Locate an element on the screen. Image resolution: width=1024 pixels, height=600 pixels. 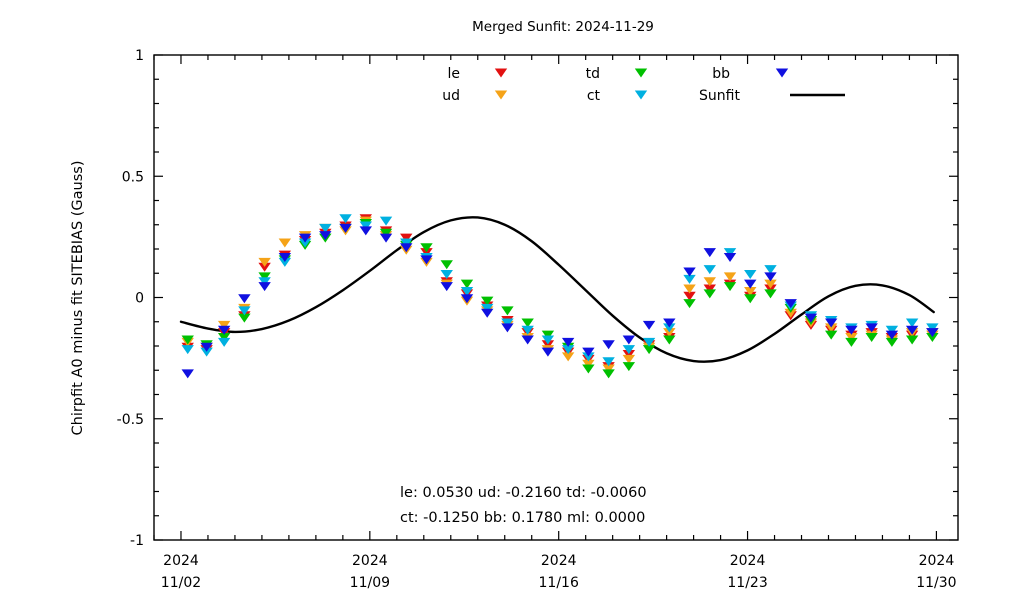
y-axis-label: Chirpfit A0 minus fit SITEBIAS (Gauss) is located at coordinates (78, 297).